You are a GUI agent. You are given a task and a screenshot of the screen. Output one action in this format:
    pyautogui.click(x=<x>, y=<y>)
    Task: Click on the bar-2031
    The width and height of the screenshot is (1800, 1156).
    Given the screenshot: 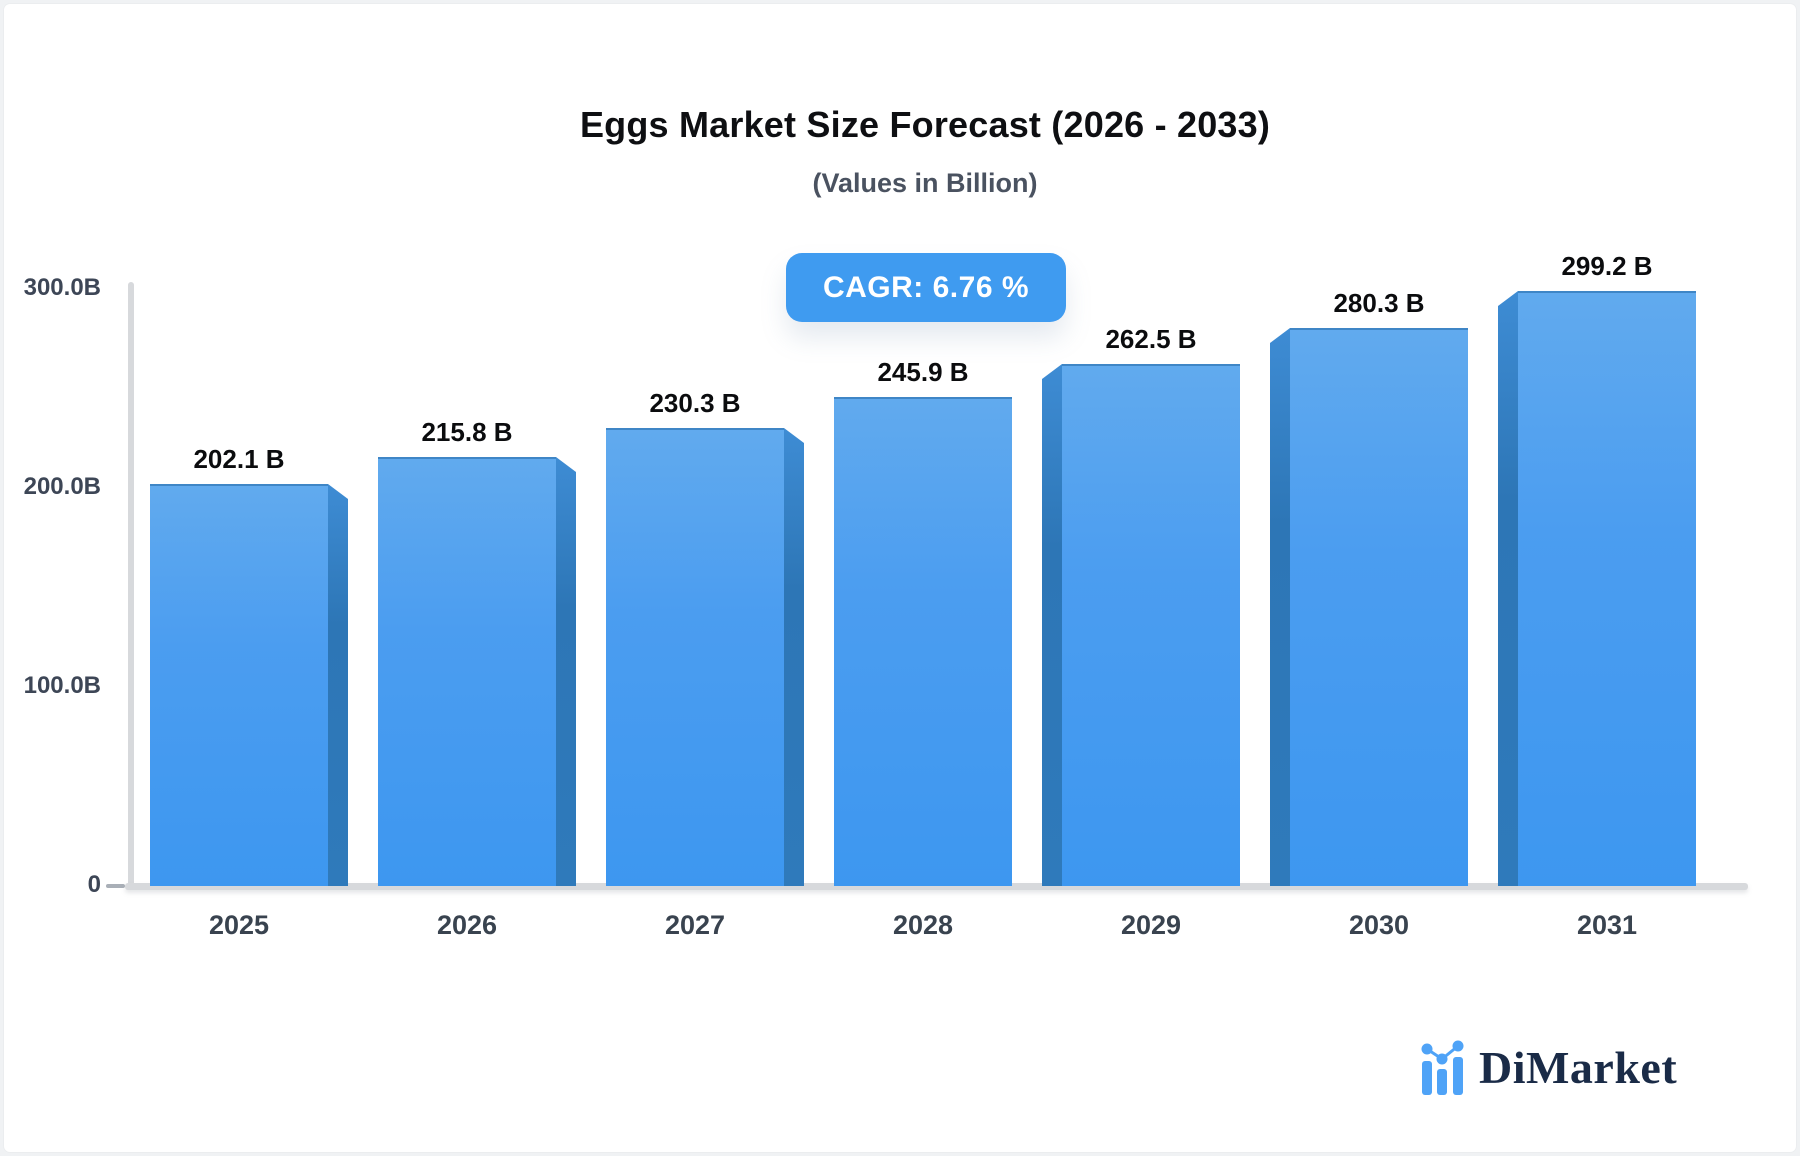 What is the action you would take?
    pyautogui.click(x=1597, y=588)
    